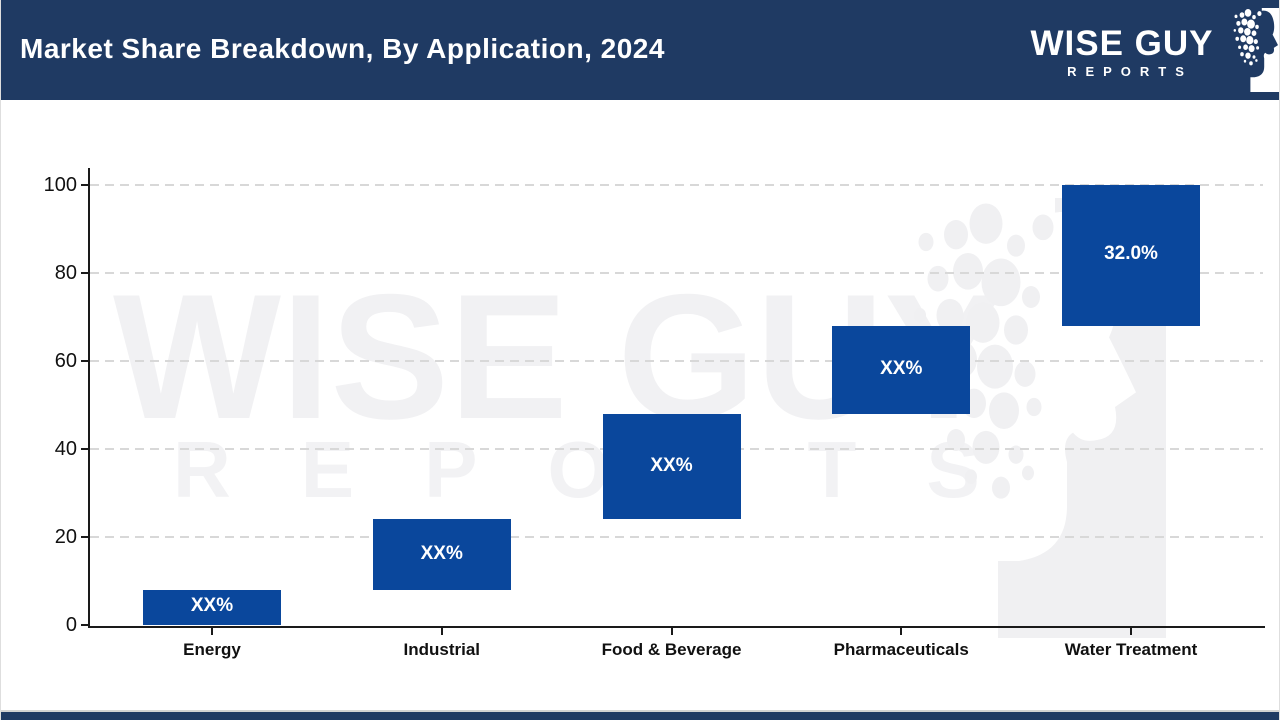  Describe the element at coordinates (1122, 43) in the screenshot. I see `logo-wordmark: WISE GUY` at that location.